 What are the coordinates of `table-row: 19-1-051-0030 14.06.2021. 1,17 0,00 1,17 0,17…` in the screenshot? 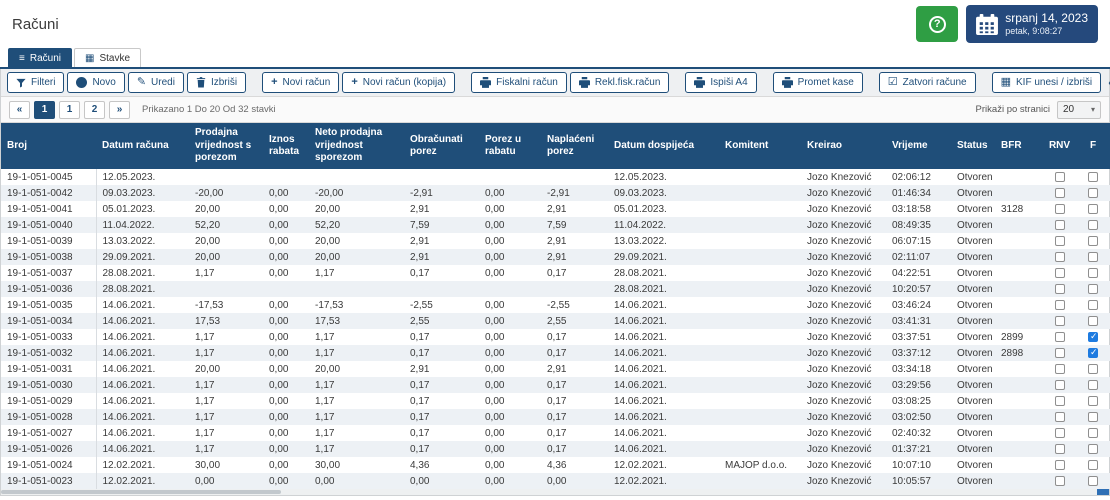 It's located at (555, 385).